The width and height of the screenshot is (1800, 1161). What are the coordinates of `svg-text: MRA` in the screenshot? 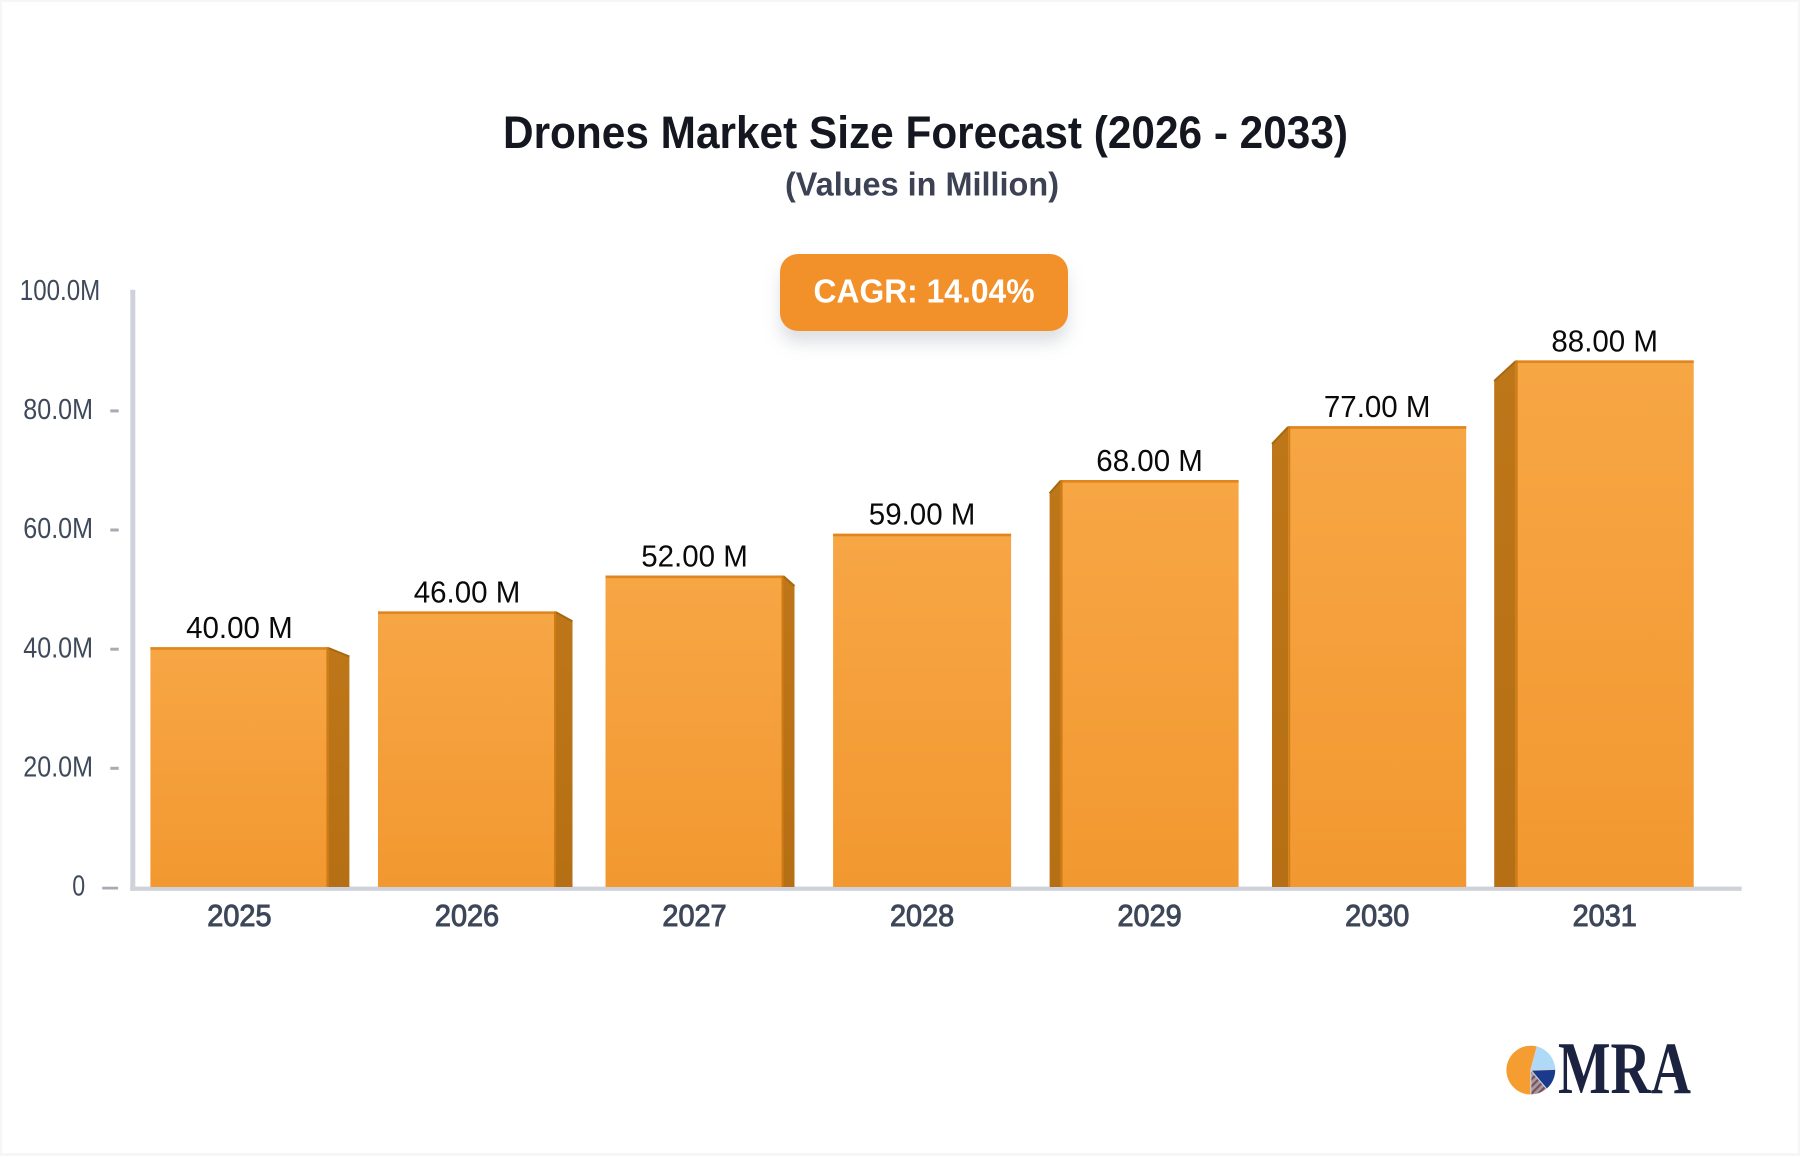 It's located at (1624, 1069).